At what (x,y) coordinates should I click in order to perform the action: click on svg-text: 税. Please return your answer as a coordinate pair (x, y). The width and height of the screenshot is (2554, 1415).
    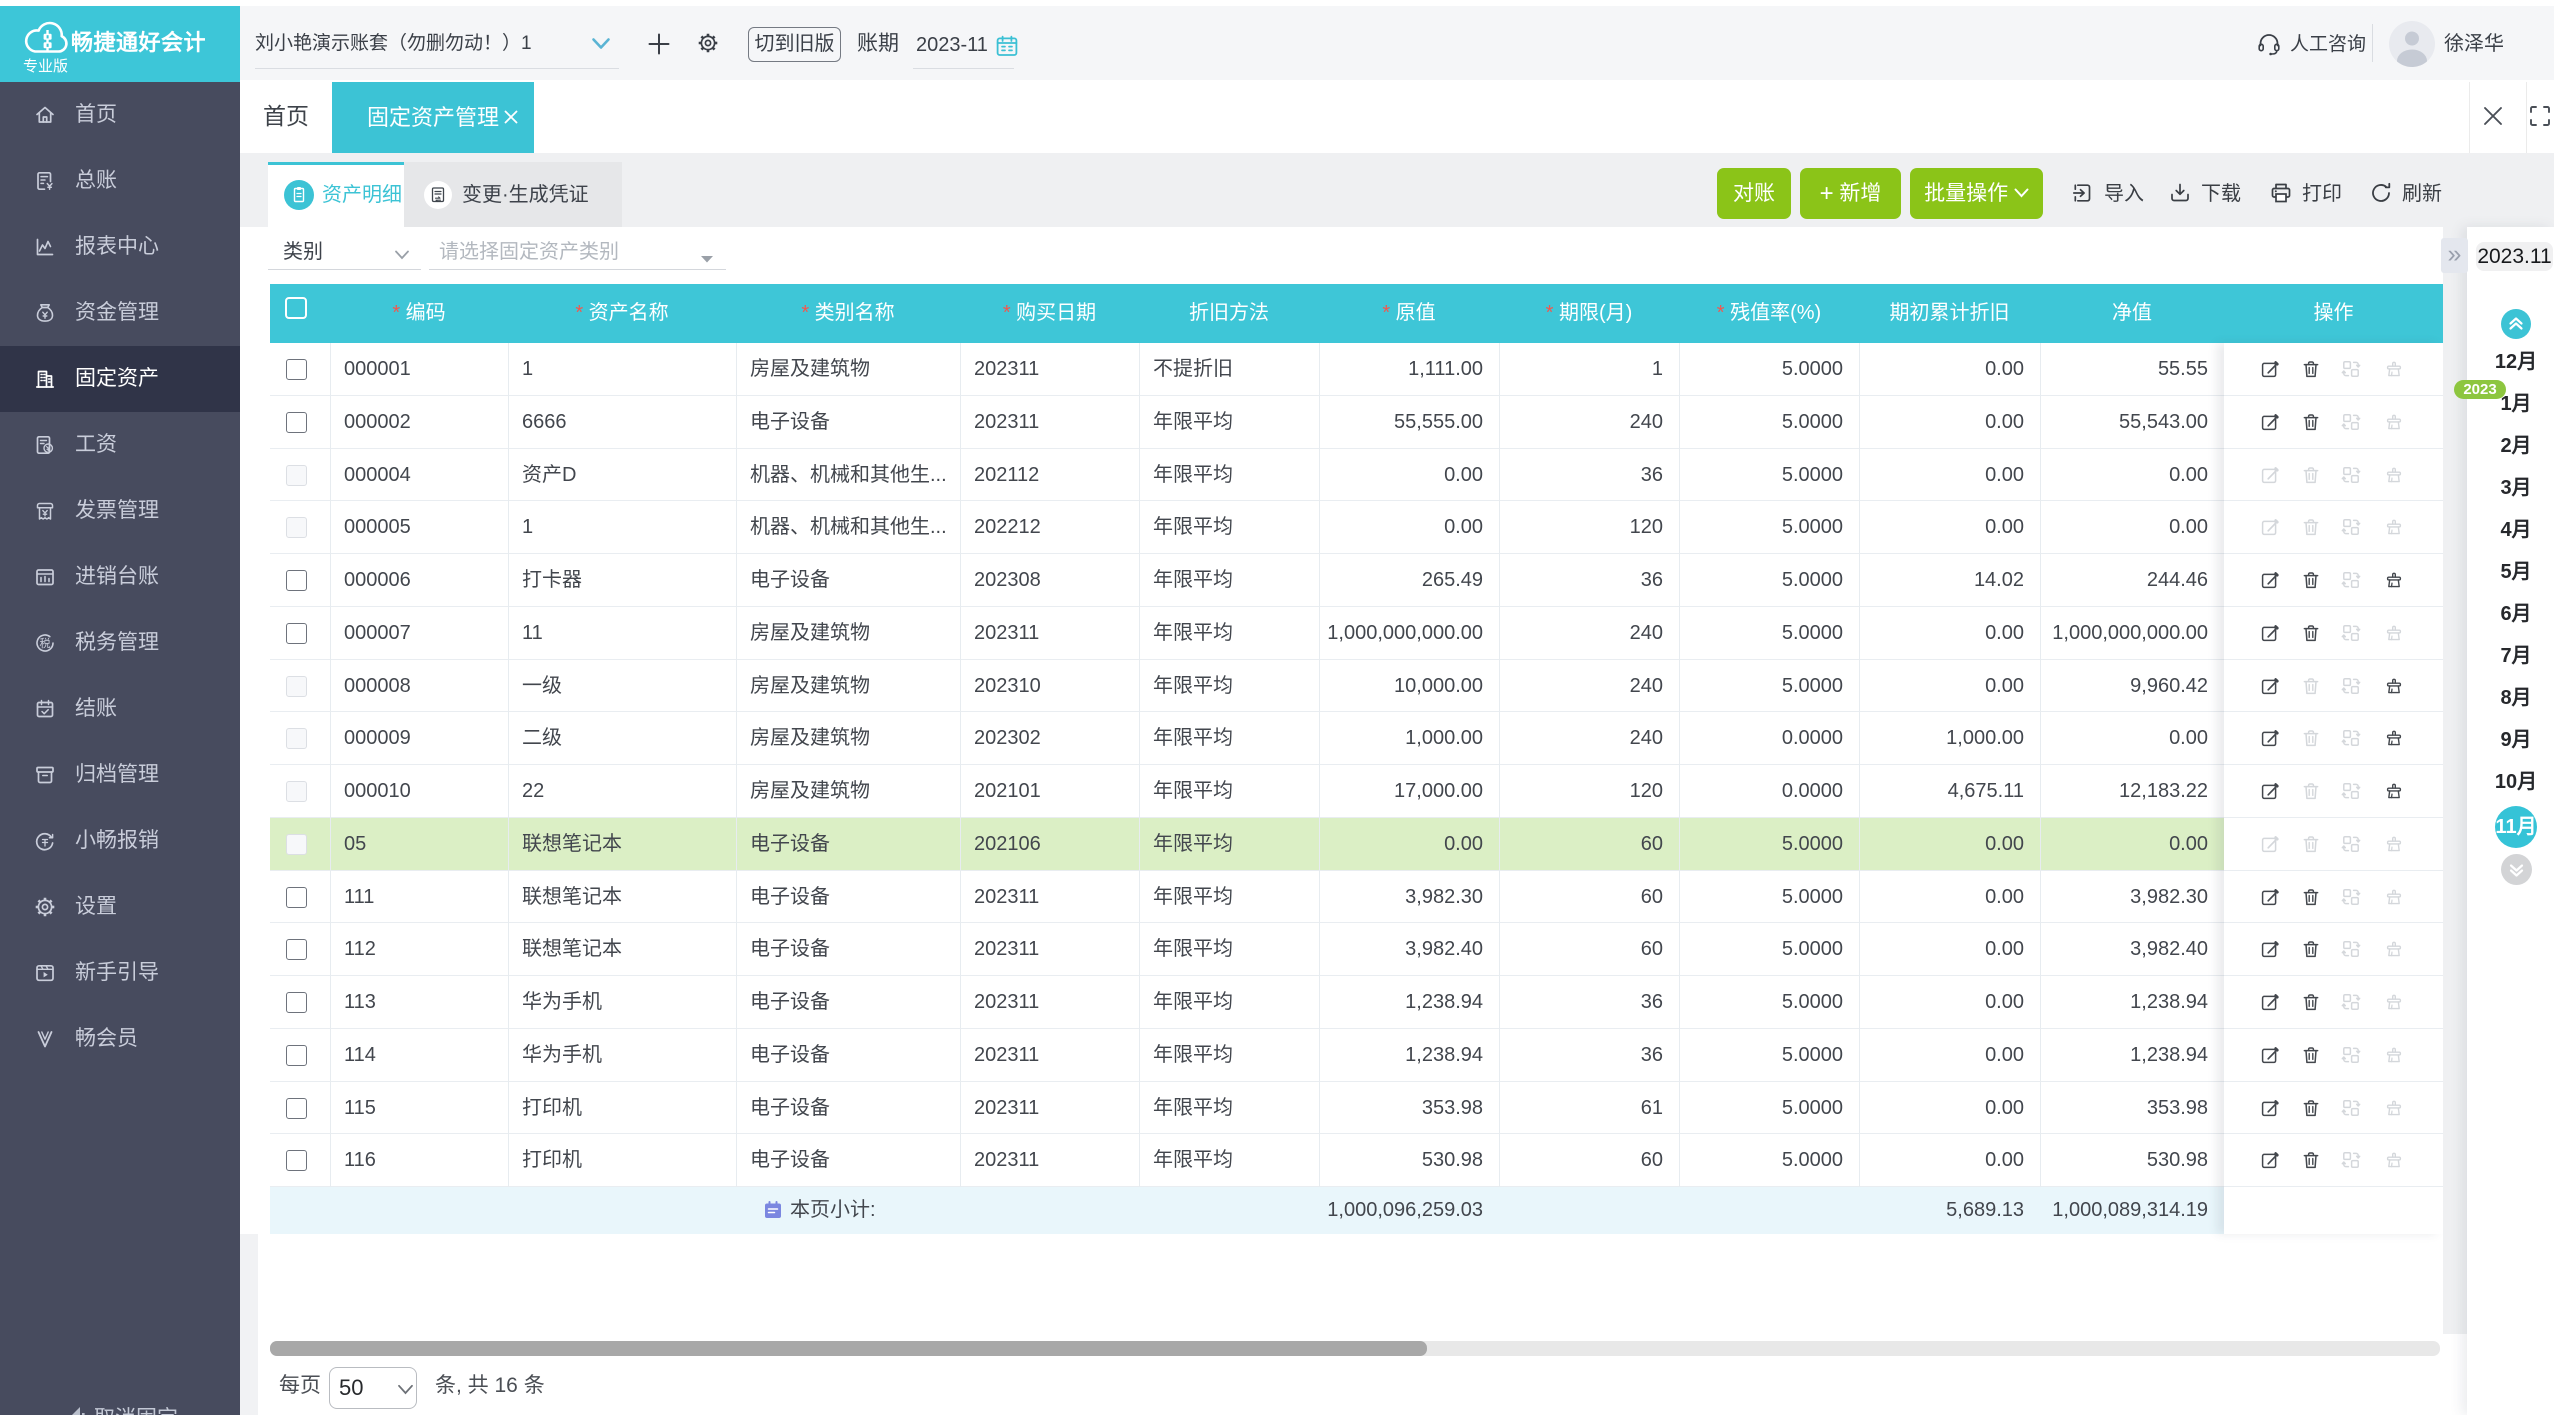
    Looking at the image, I should click on (45, 643).